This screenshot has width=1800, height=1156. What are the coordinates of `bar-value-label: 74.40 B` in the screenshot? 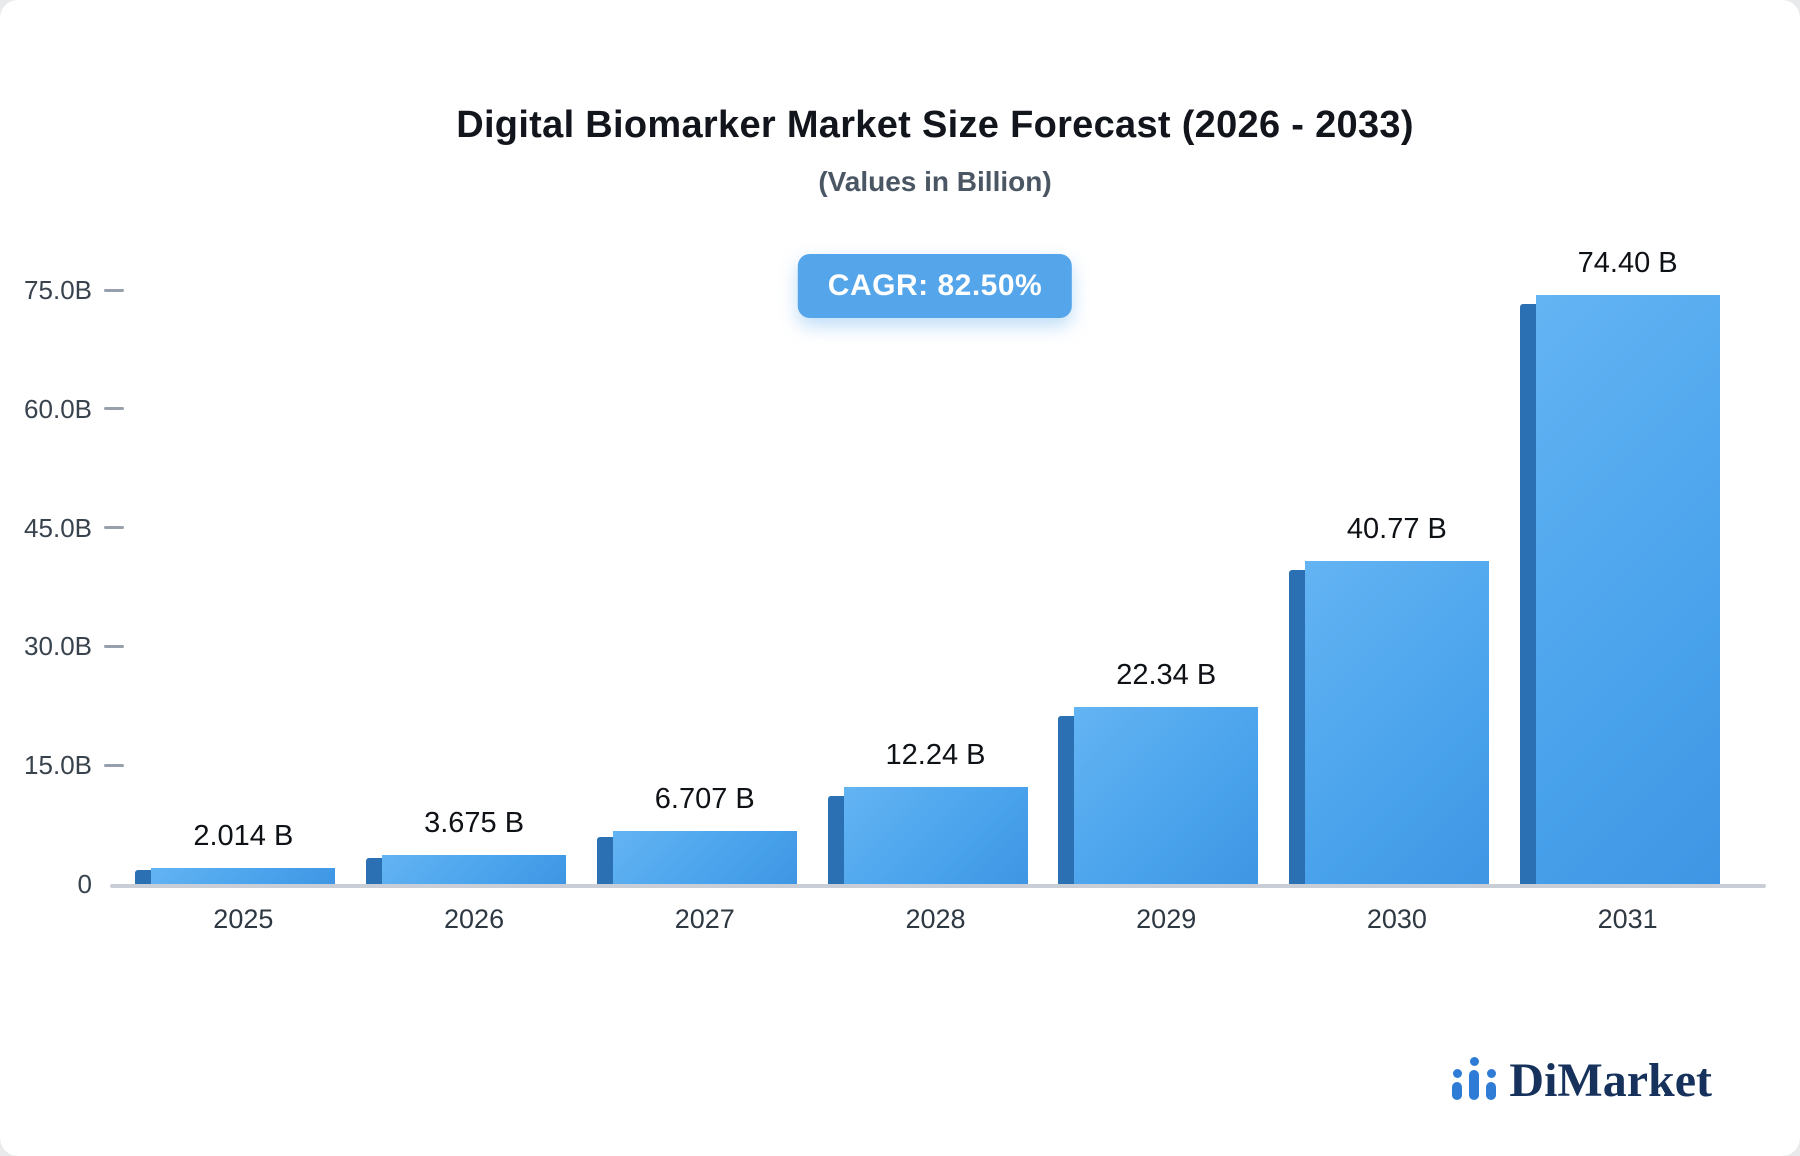 It's located at (1627, 262).